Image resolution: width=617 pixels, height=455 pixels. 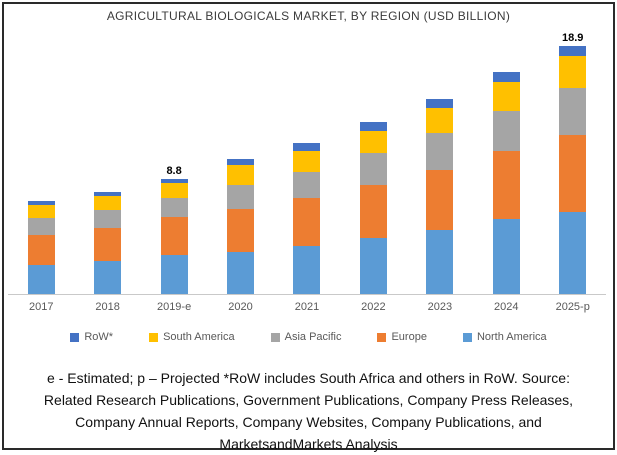 I want to click on bar-stack-2017, so click(x=41, y=247).